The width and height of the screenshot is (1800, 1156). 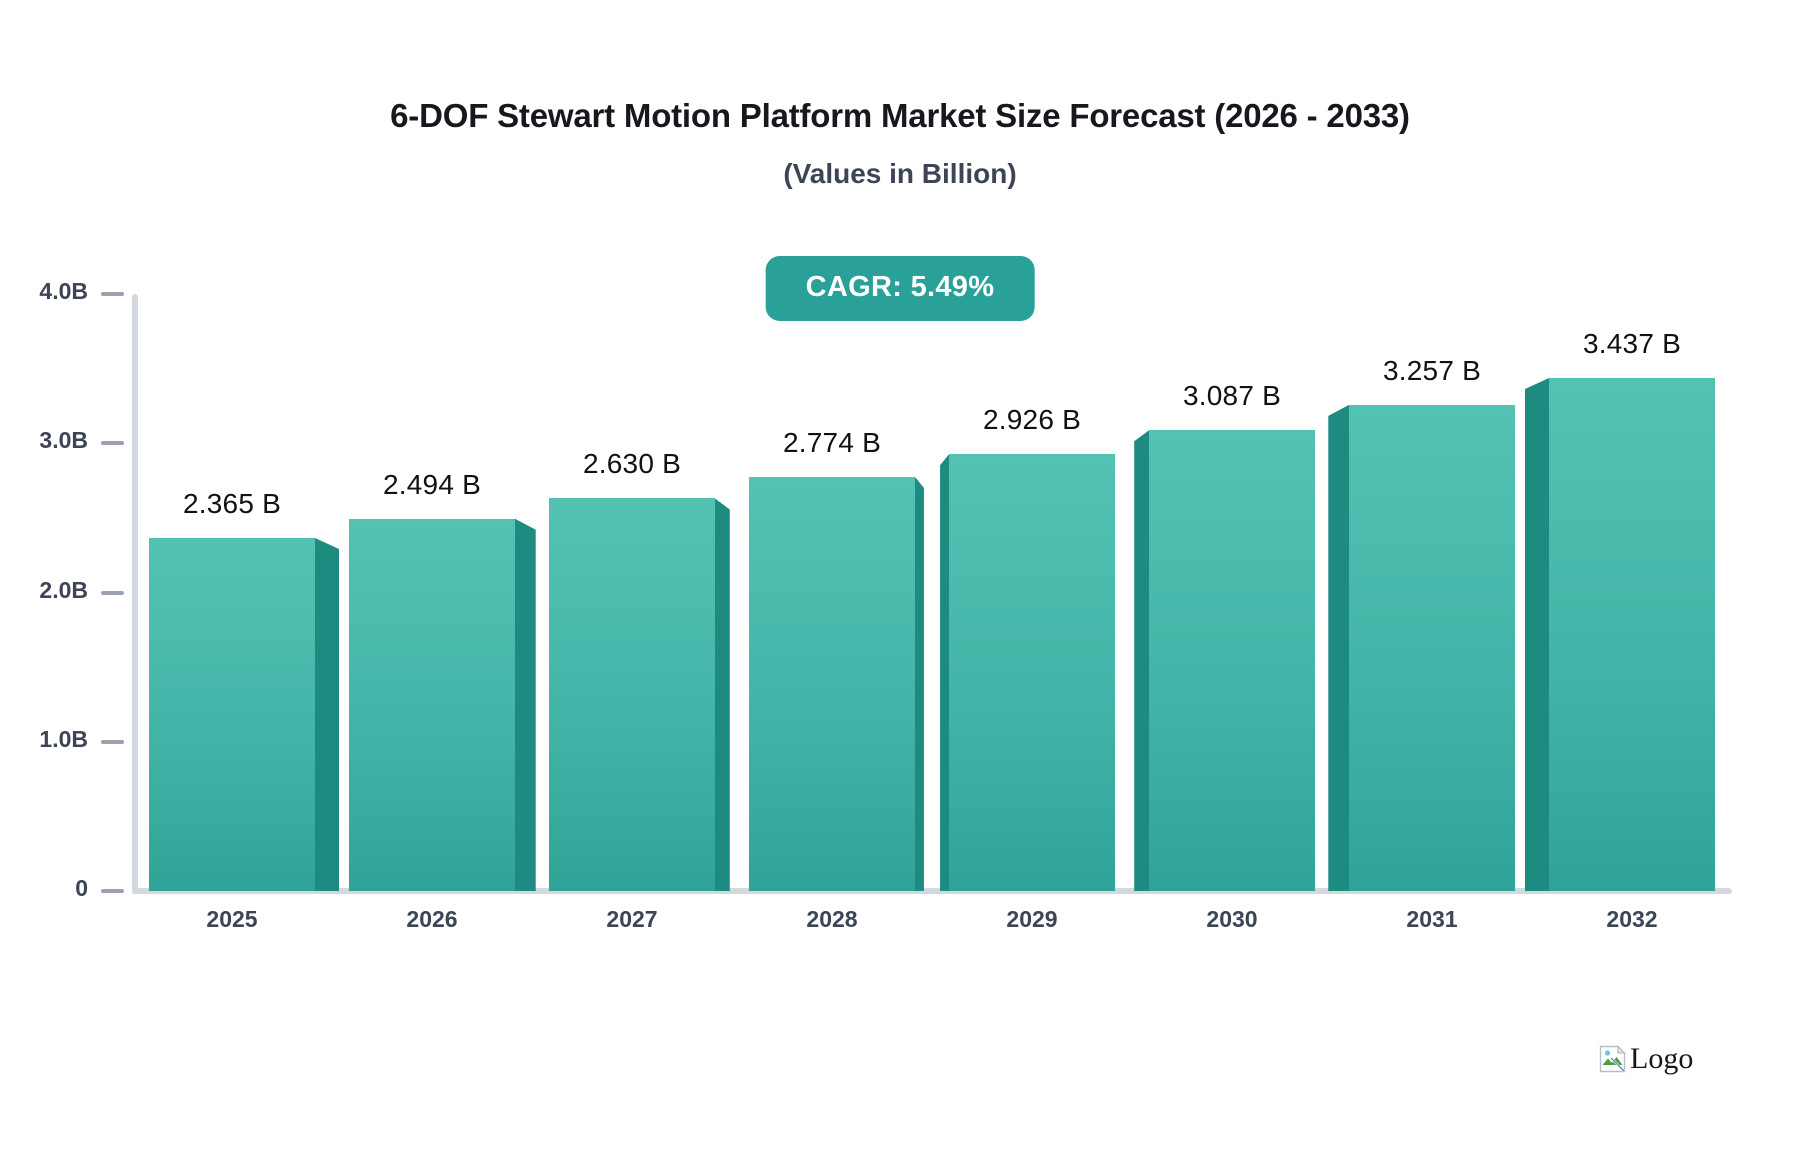 I want to click on x-axis-label-2027: 2027, so click(x=632, y=919).